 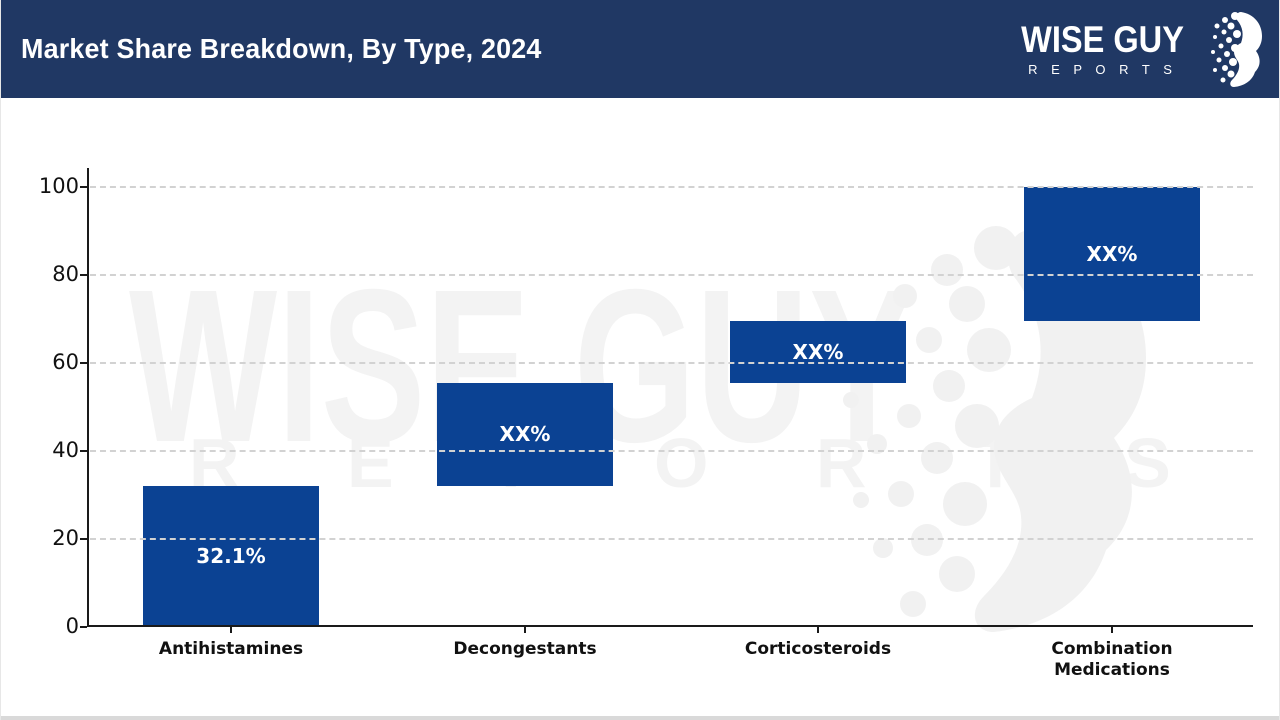 I want to click on wiseguy-logo-subtitle: R E P O R T S, so click(x=1102, y=69).